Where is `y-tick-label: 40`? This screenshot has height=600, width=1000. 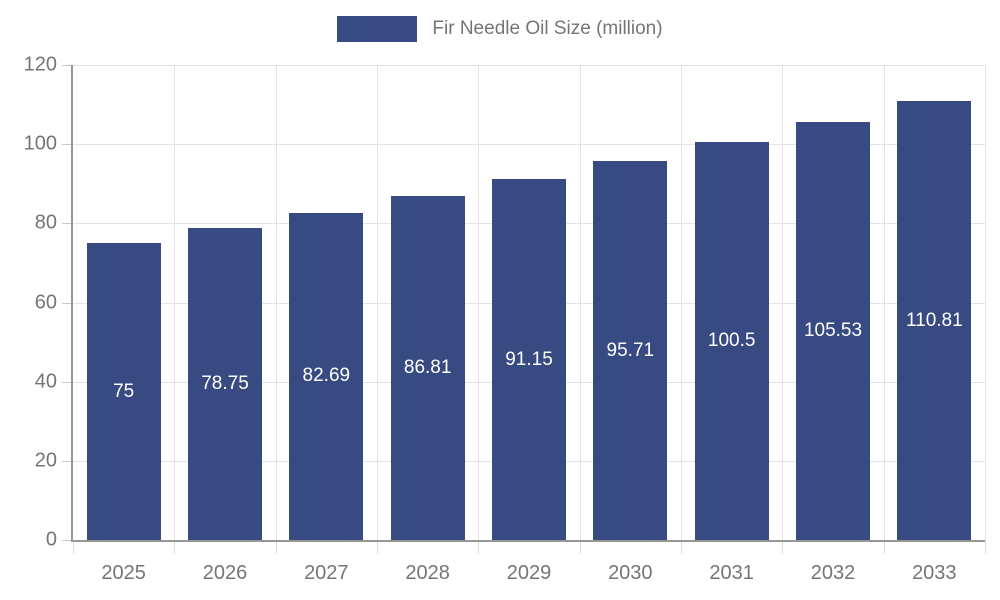
y-tick-label: 40 is located at coordinates (45, 381).